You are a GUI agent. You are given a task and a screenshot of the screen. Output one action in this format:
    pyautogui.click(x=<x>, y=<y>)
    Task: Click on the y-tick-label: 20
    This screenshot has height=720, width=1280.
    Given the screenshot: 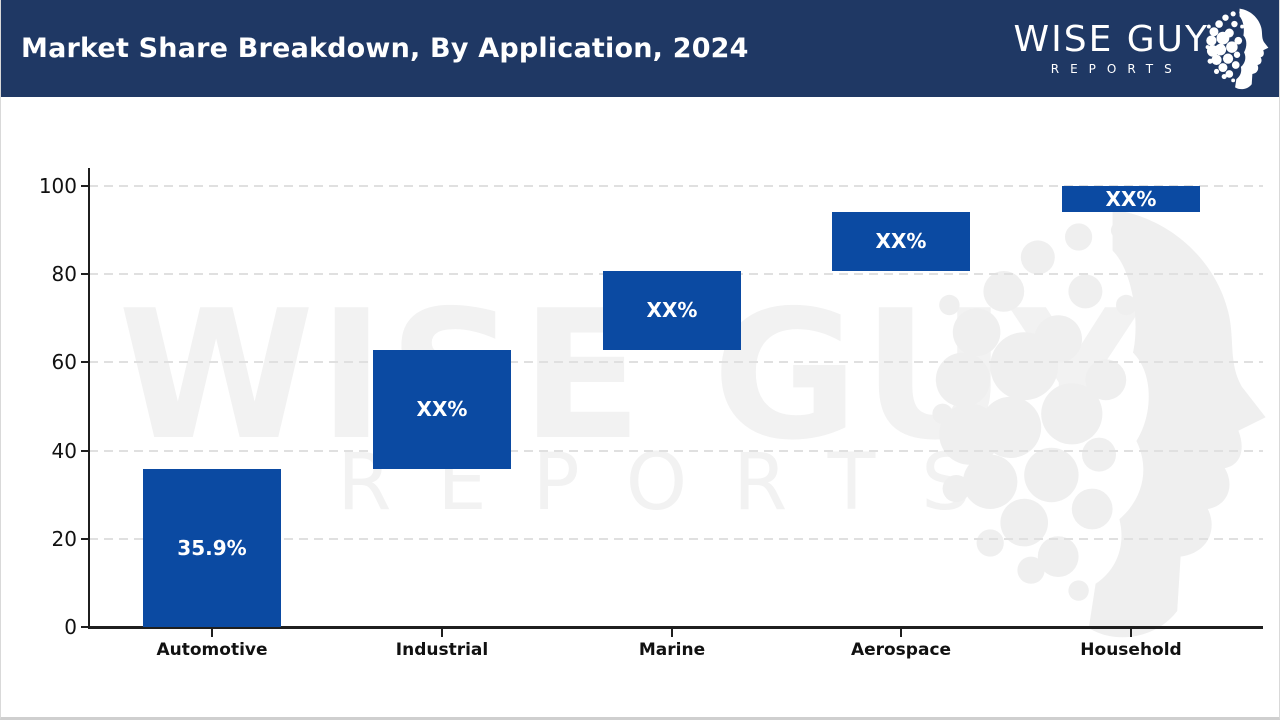 What is the action you would take?
    pyautogui.click(x=64, y=538)
    